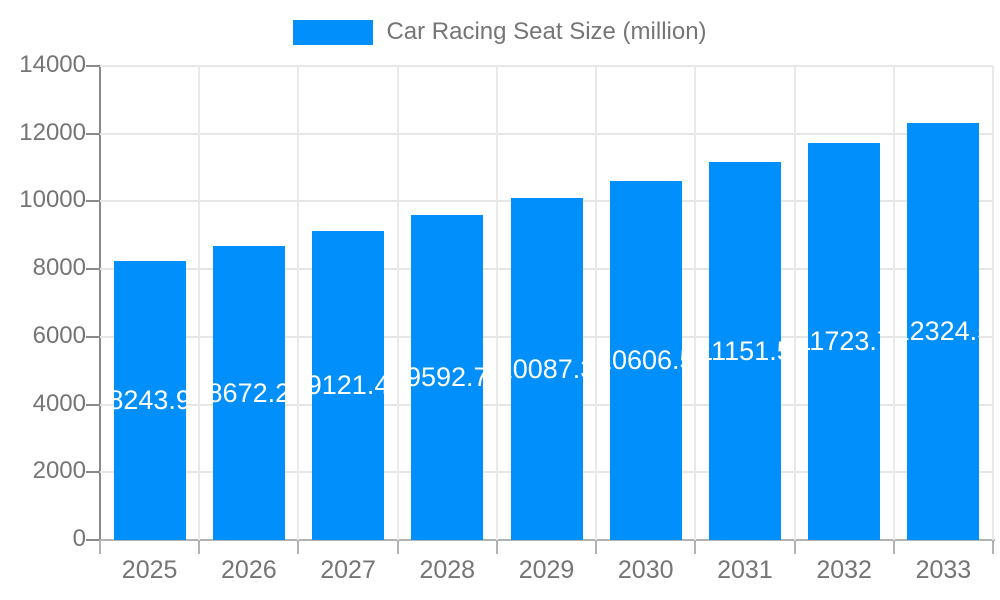 The image size is (1000, 600). I want to click on chart-title: Car Racing Seat Size (million), so click(546, 31).